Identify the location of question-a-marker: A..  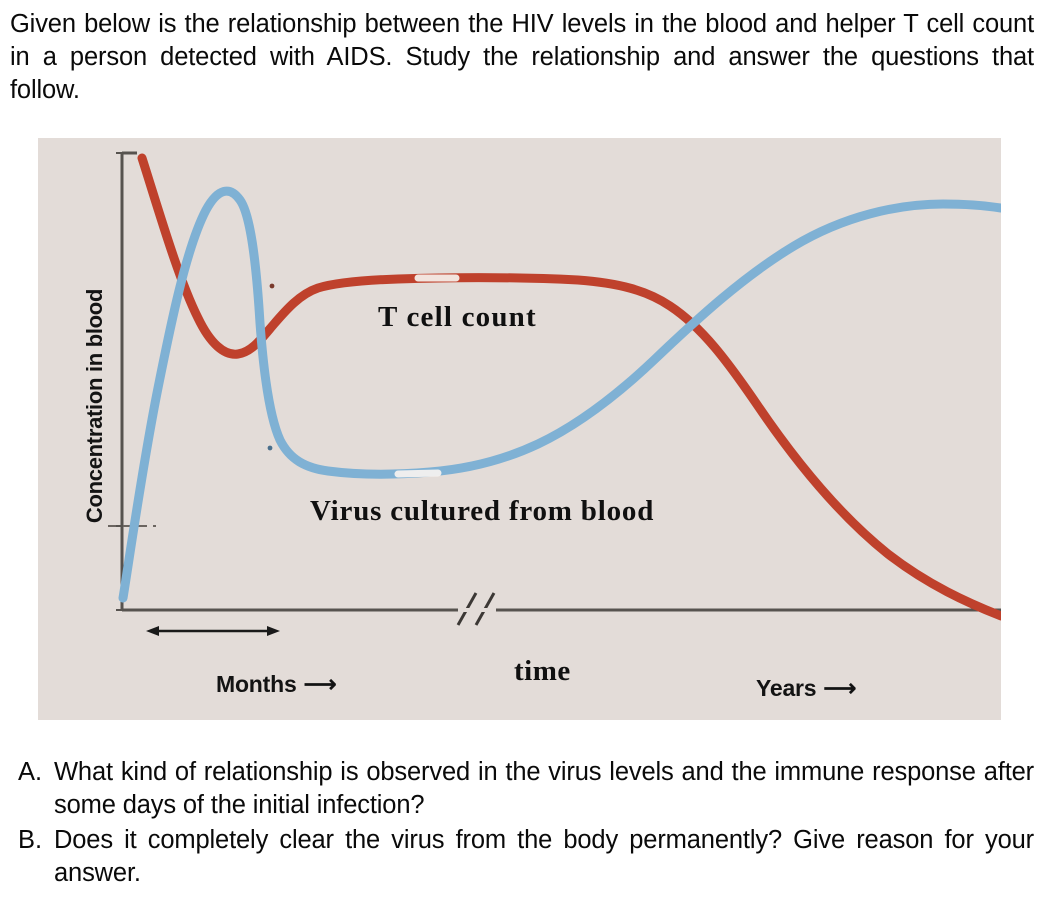
(30, 772).